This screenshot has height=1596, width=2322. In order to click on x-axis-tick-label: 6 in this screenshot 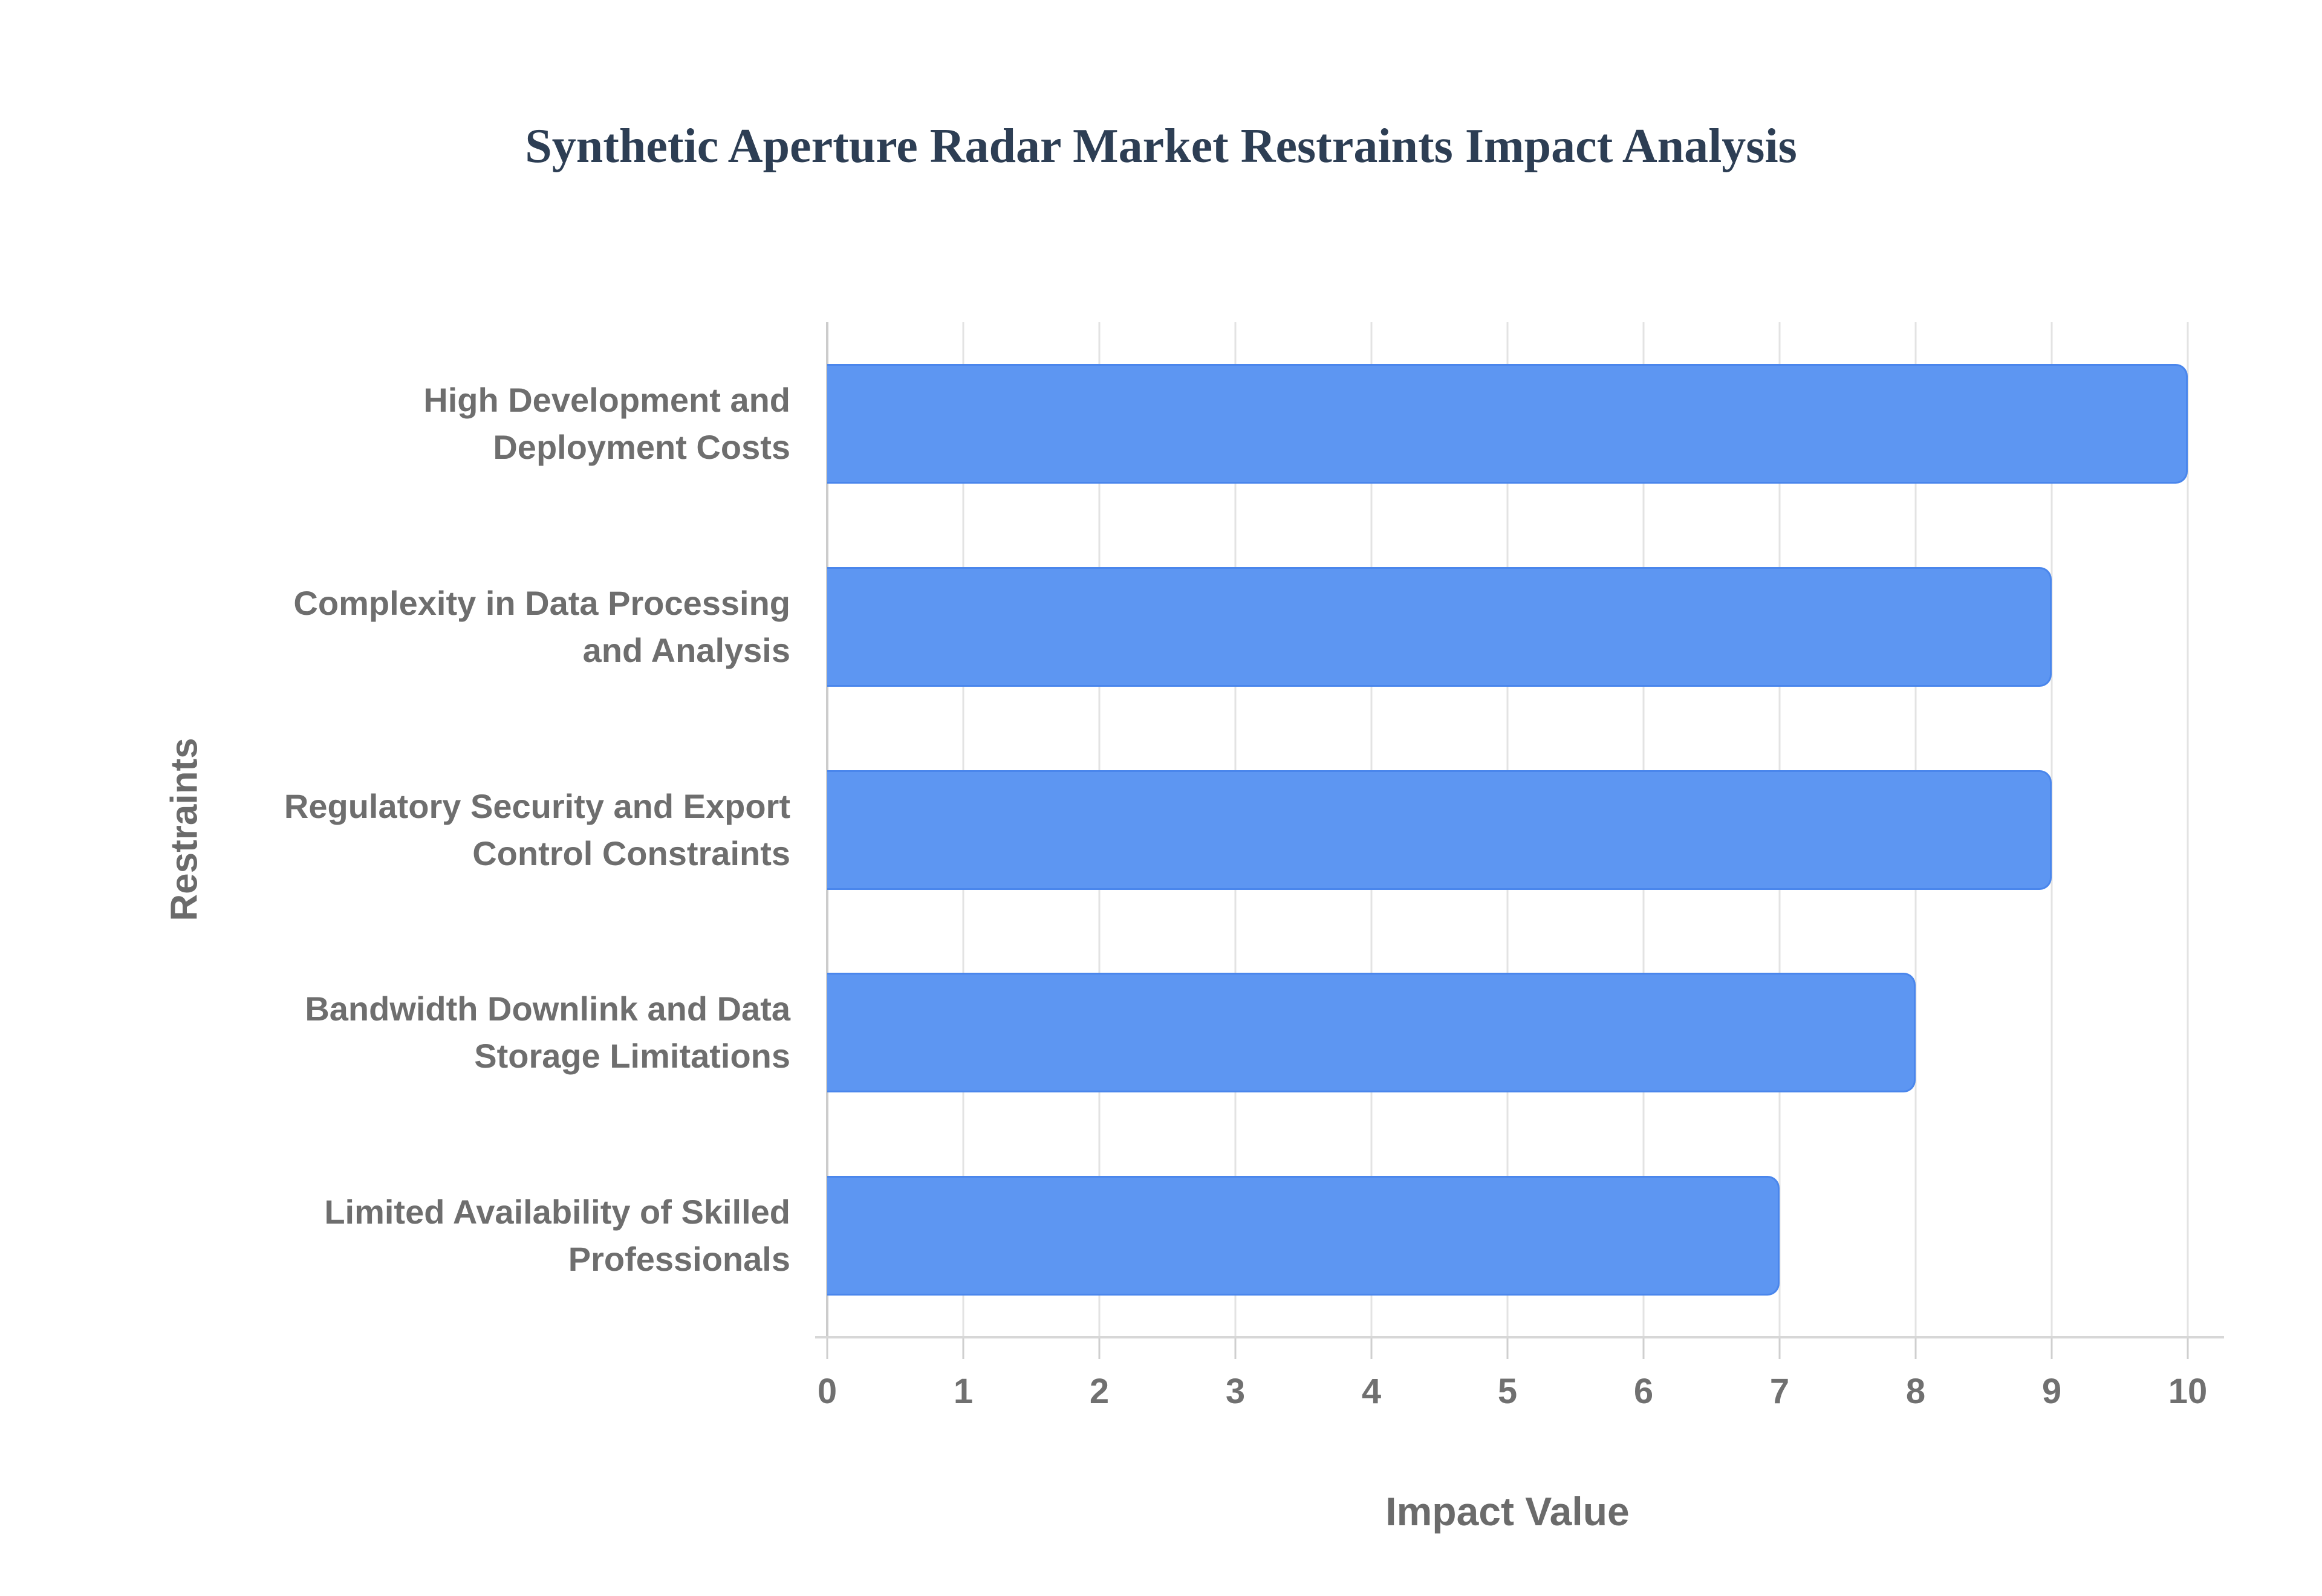, I will do `click(1644, 1391)`.